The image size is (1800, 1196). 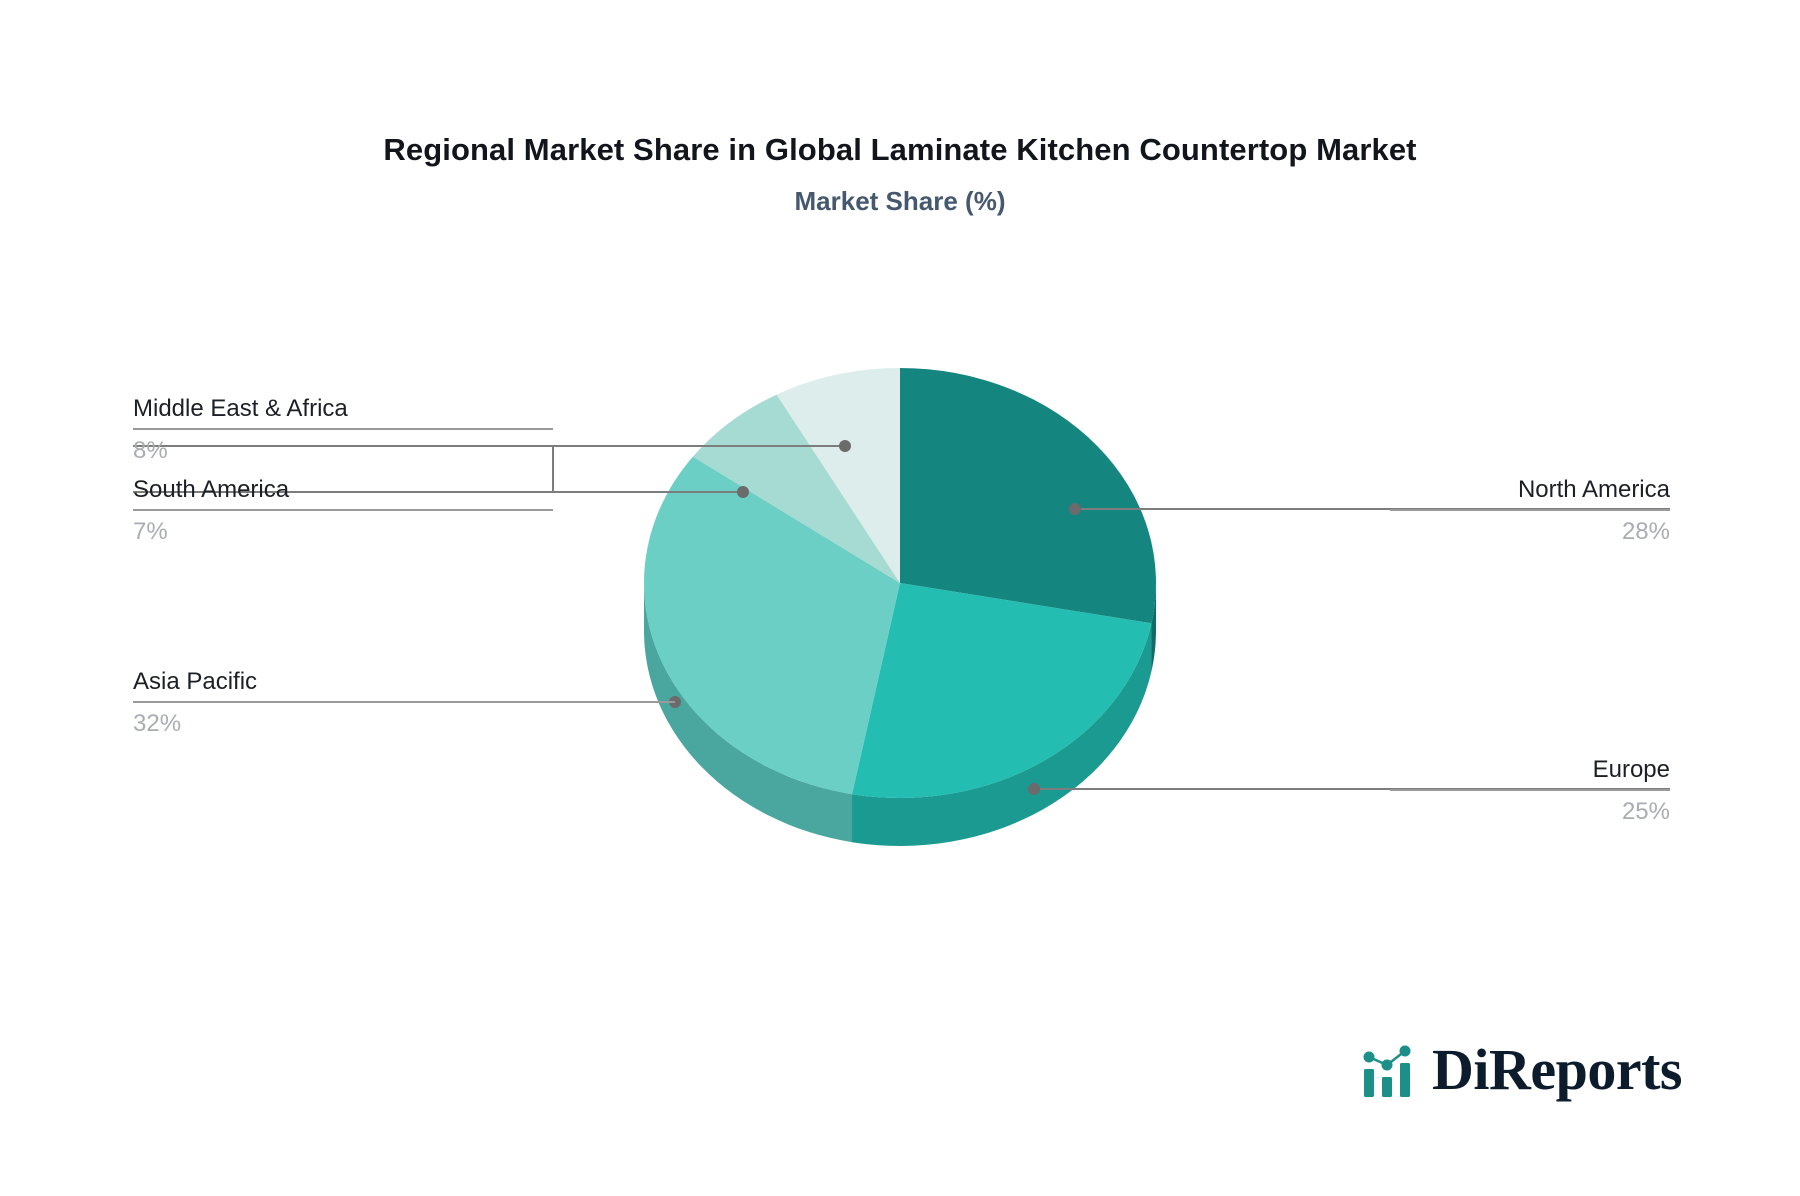 I want to click on pie-slice-asia-pacific, so click(x=772, y=625).